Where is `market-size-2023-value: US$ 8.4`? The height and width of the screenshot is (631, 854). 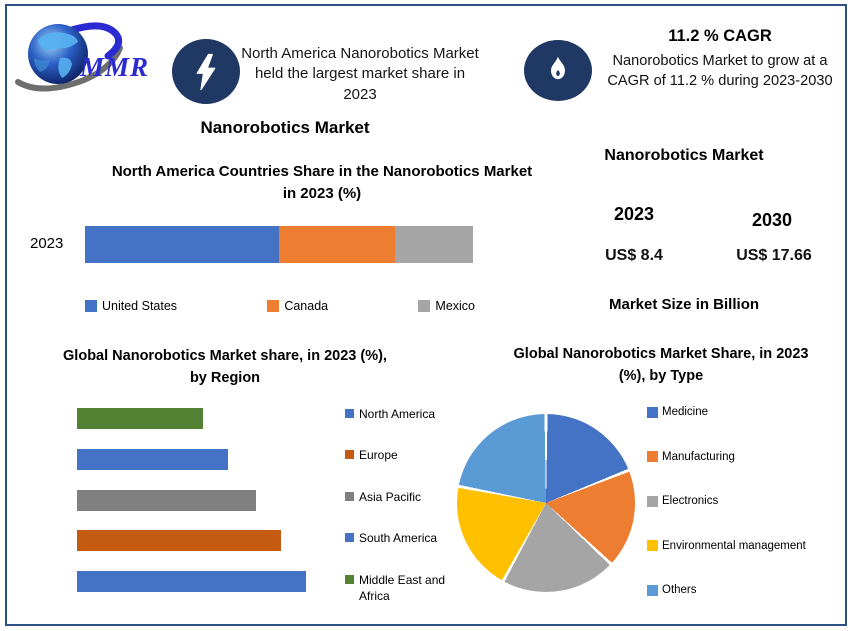 market-size-2023-value: US$ 8.4 is located at coordinates (634, 255).